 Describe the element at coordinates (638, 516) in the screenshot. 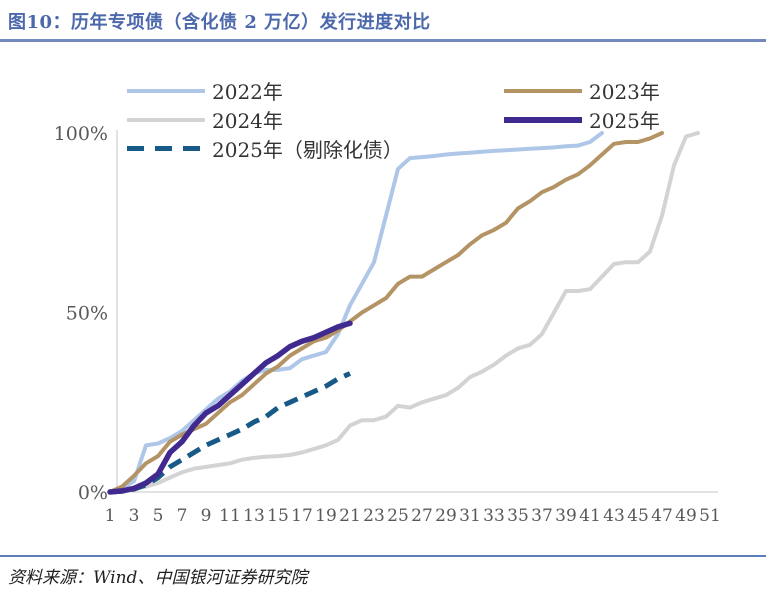

I see `svg-text: 45` at that location.